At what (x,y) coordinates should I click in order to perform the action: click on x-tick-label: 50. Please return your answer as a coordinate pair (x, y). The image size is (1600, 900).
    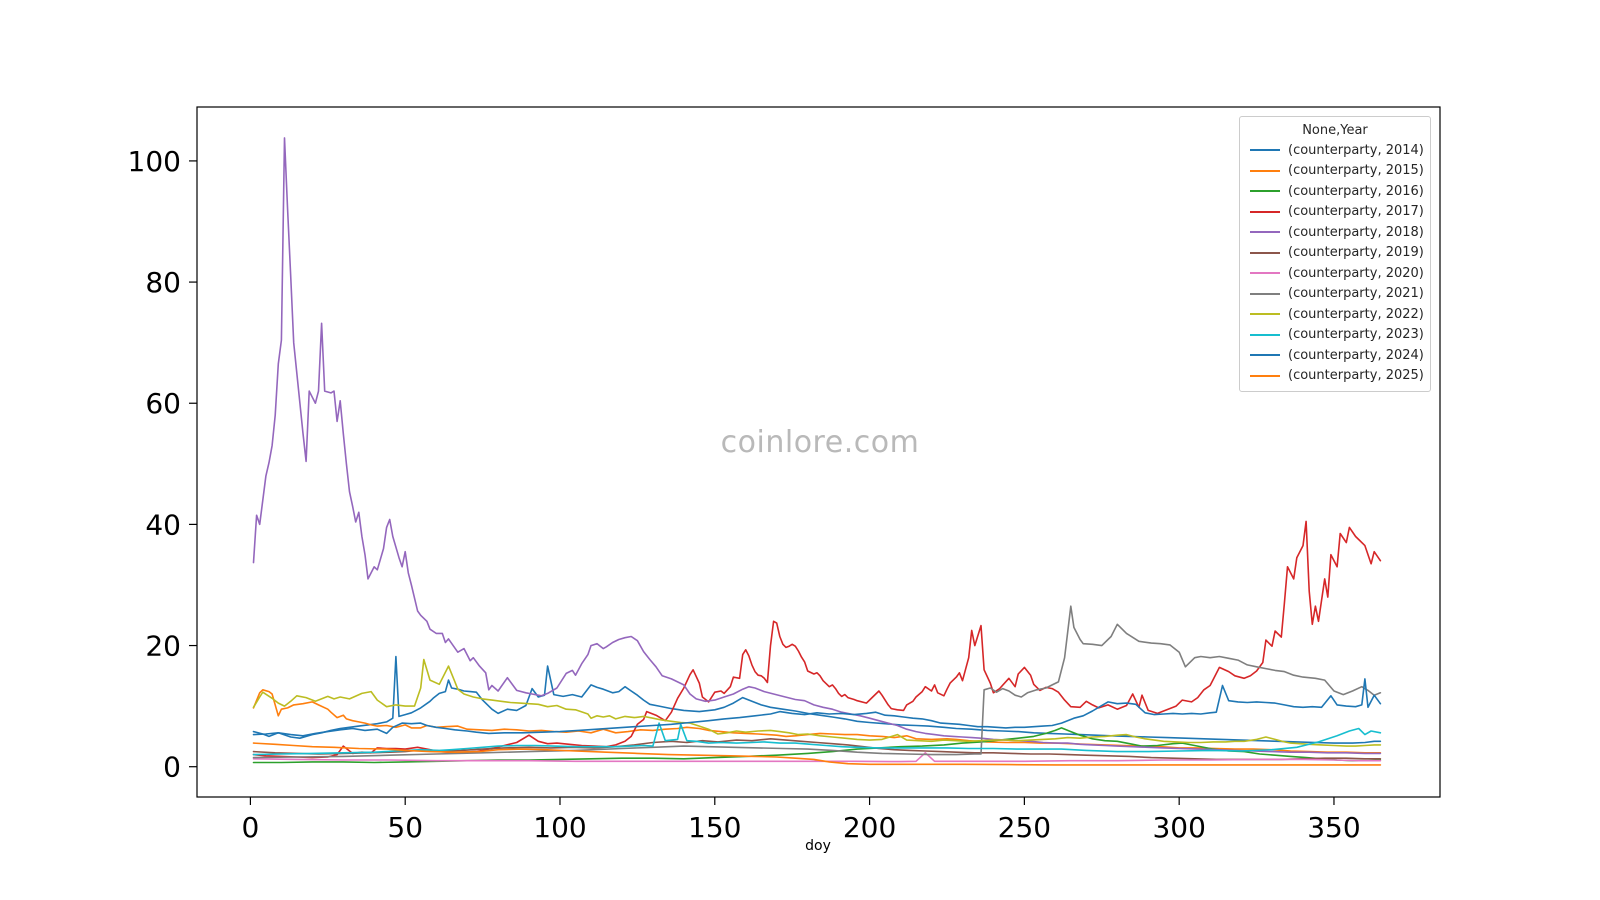
    Looking at the image, I should click on (405, 827).